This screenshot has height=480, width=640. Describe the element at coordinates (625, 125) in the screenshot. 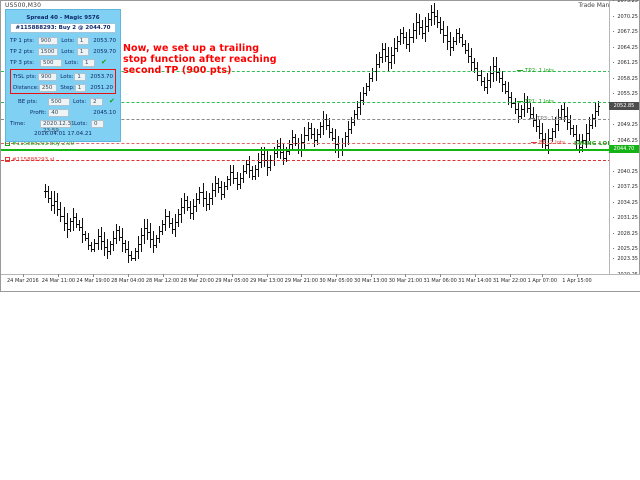

I see `price-tick: 2049.25` at that location.